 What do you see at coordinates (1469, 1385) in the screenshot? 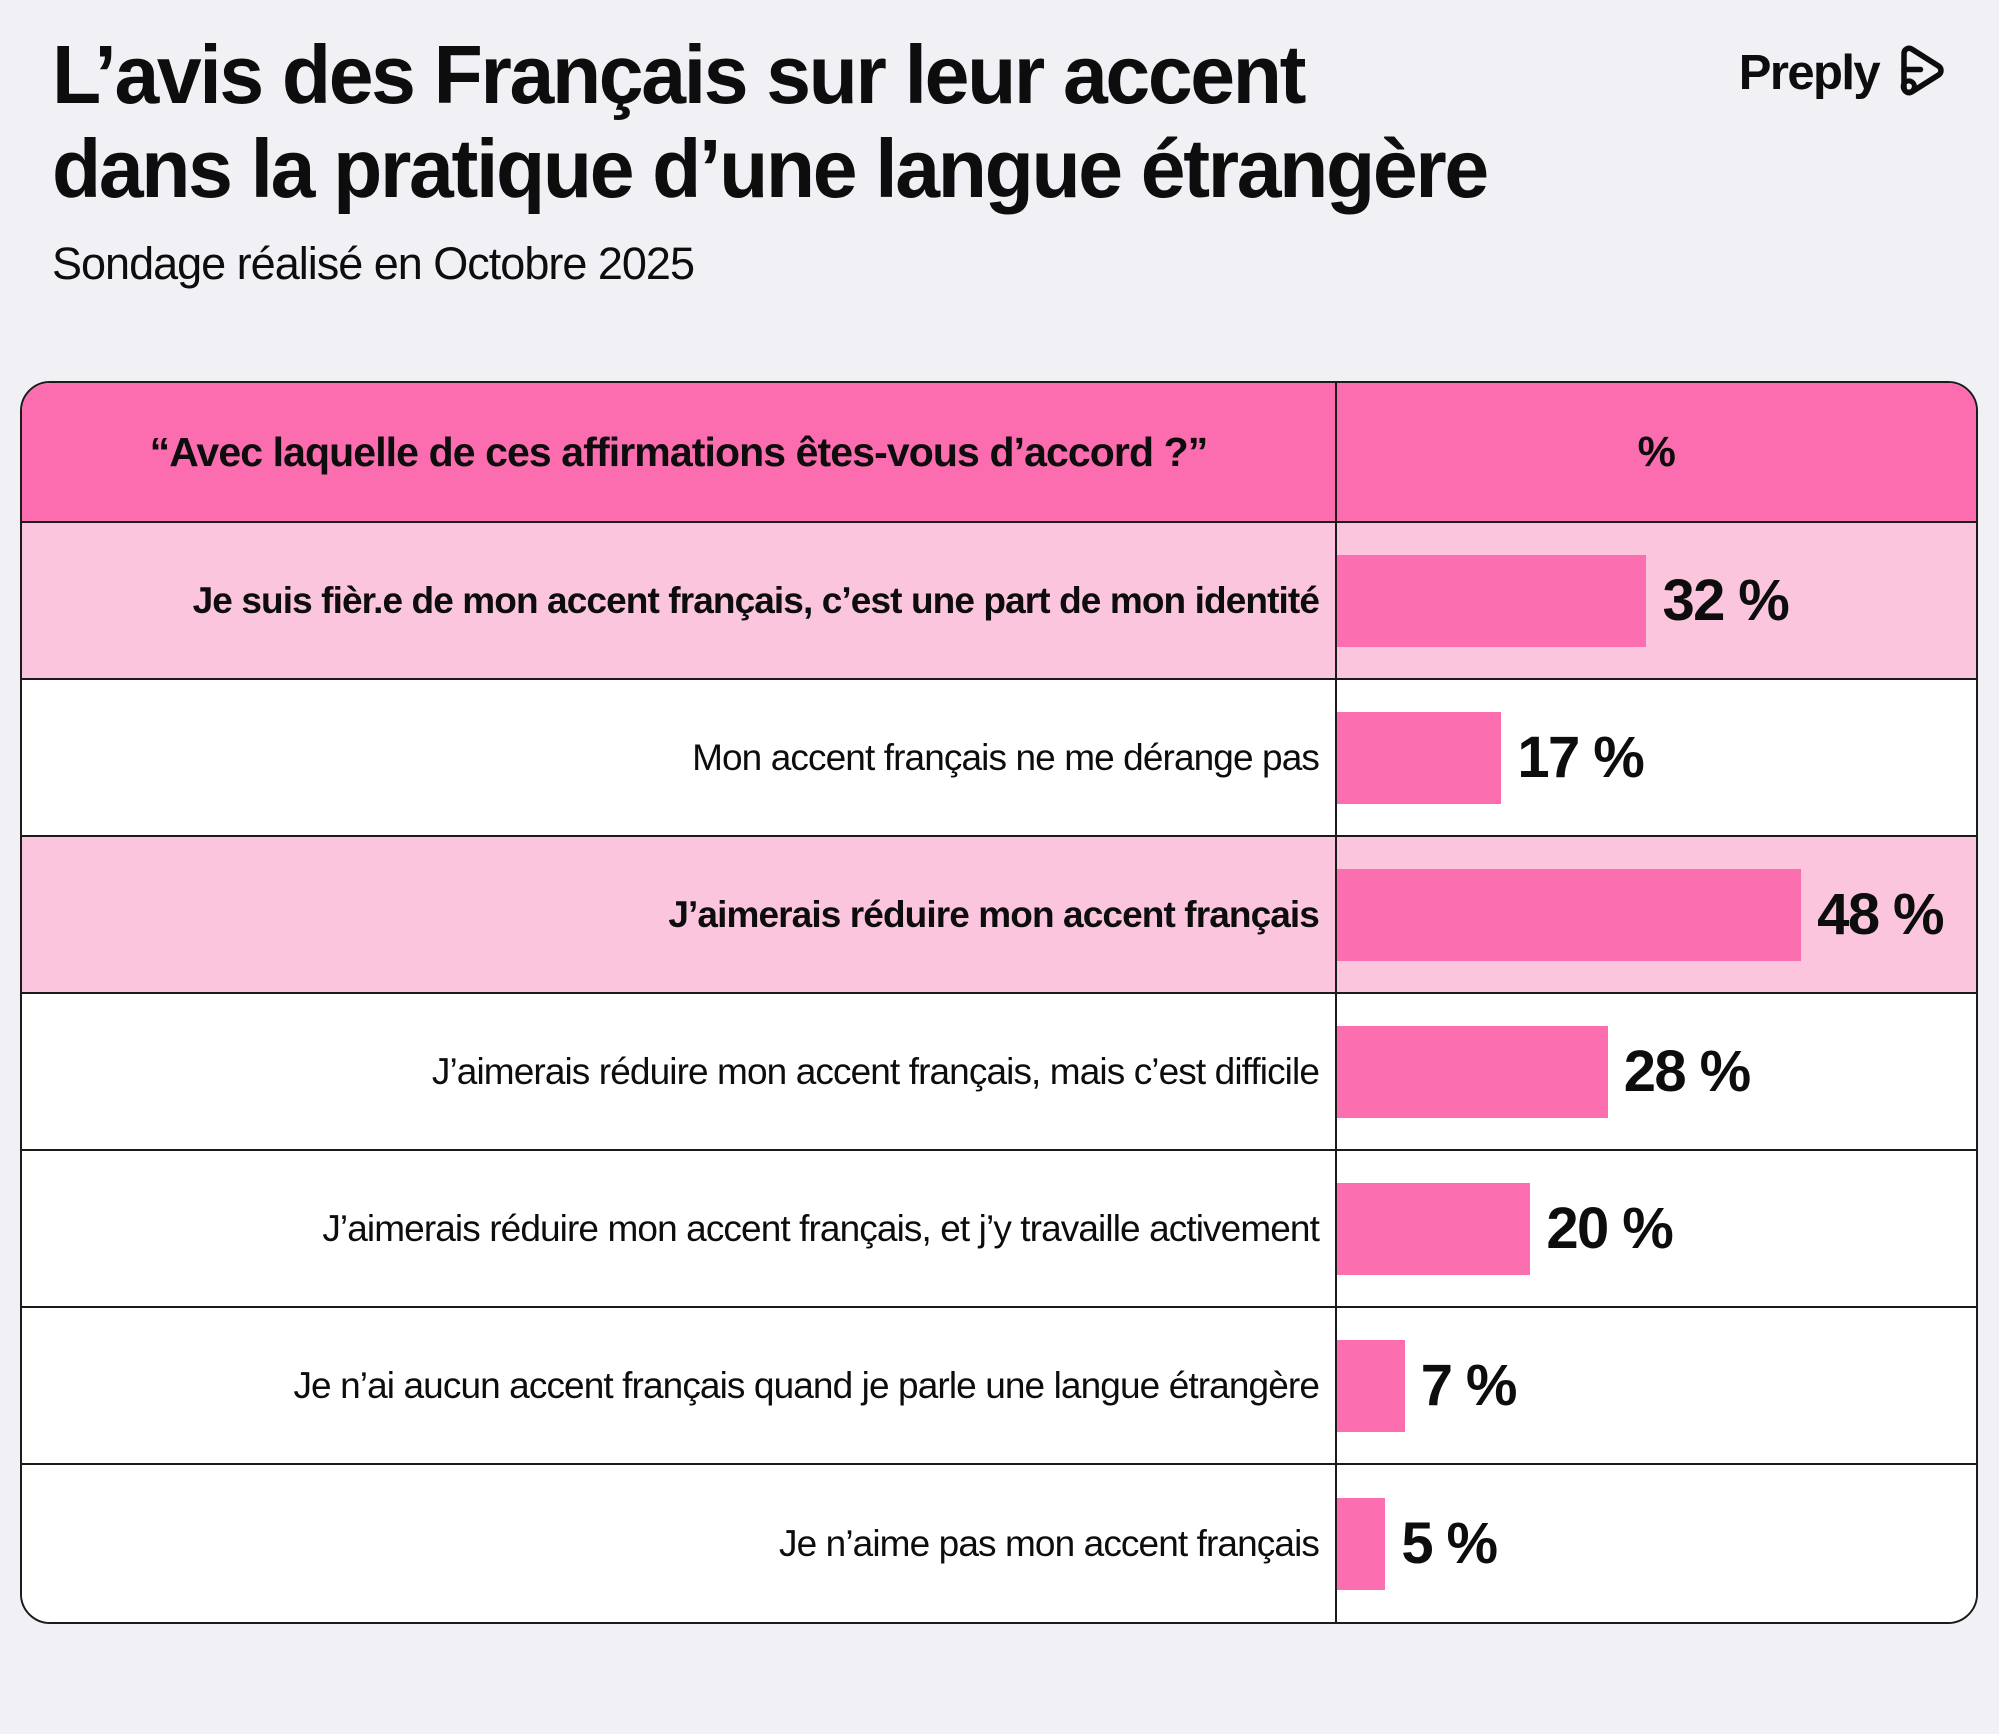
I see `value-label: 7 %` at bounding box center [1469, 1385].